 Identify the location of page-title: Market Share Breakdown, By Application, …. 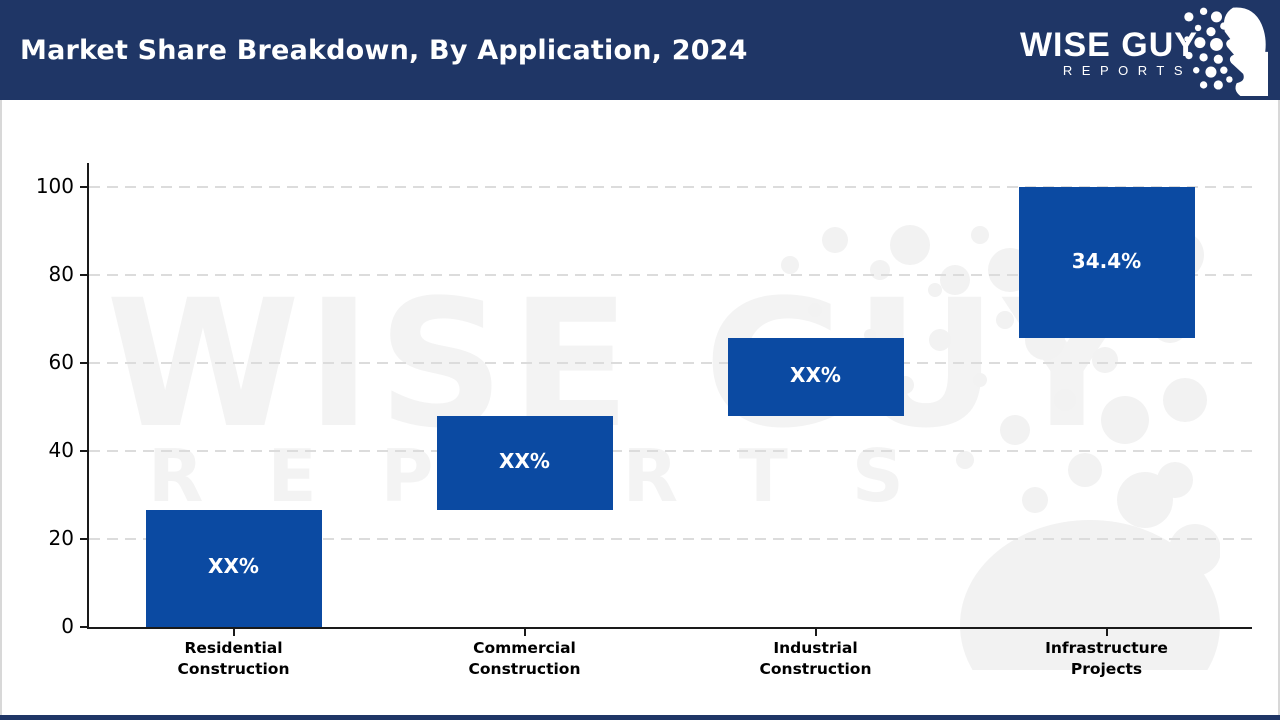
(384, 50).